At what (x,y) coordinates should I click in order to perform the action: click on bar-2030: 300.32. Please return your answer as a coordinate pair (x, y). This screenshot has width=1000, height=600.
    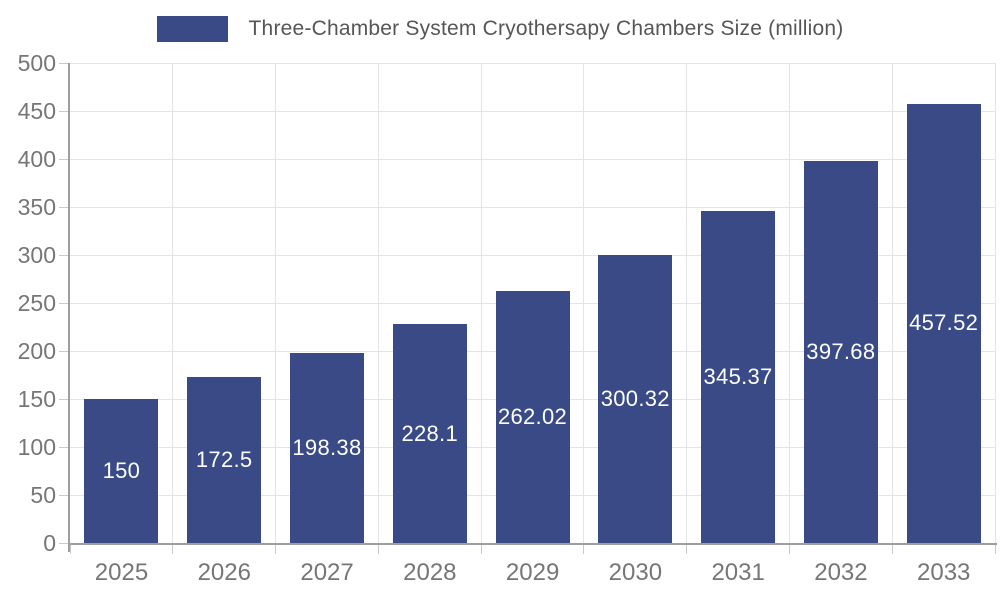
    Looking at the image, I should click on (635, 398).